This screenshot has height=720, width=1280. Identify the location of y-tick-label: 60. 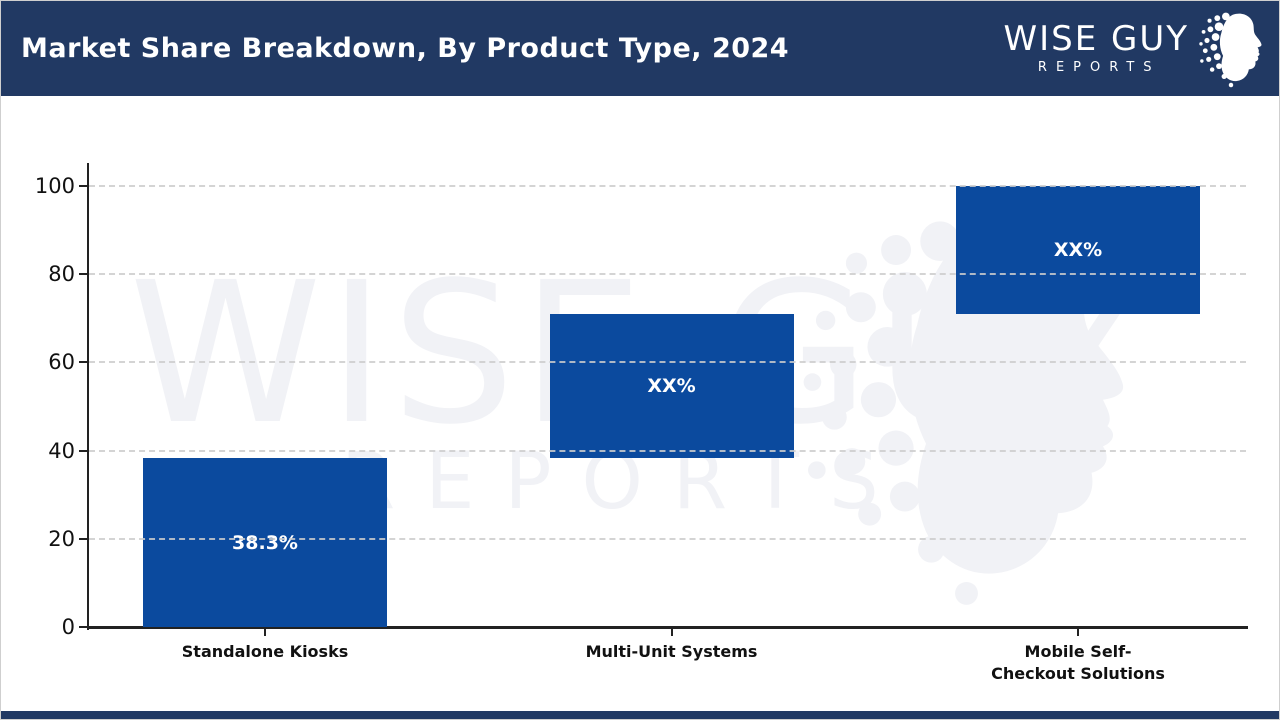
(61, 362).